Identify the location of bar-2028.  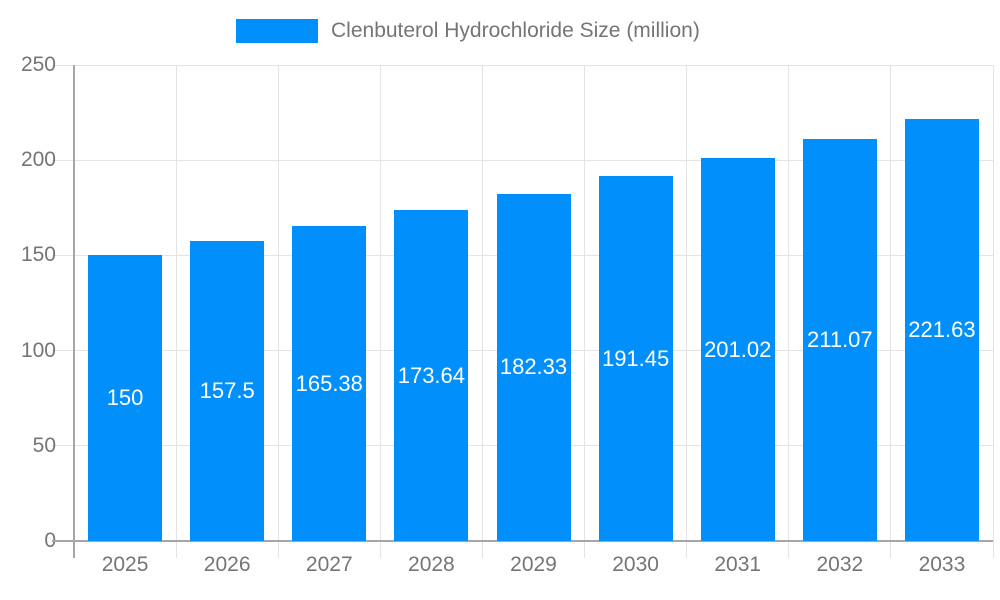
(431, 375).